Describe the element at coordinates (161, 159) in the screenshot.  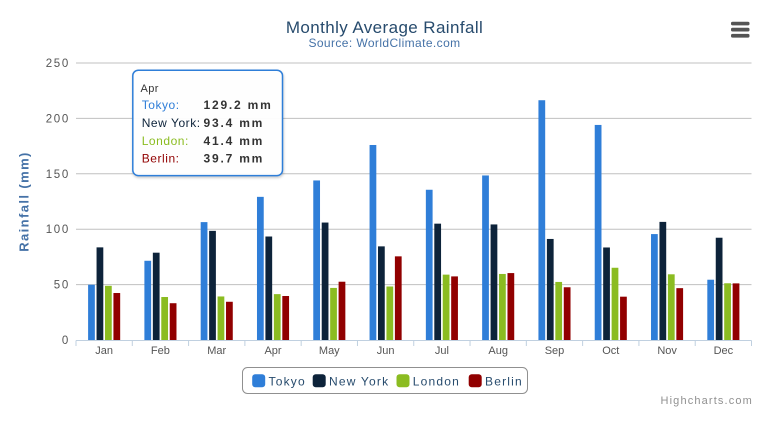
I see `svg-text: Berlin:` at that location.